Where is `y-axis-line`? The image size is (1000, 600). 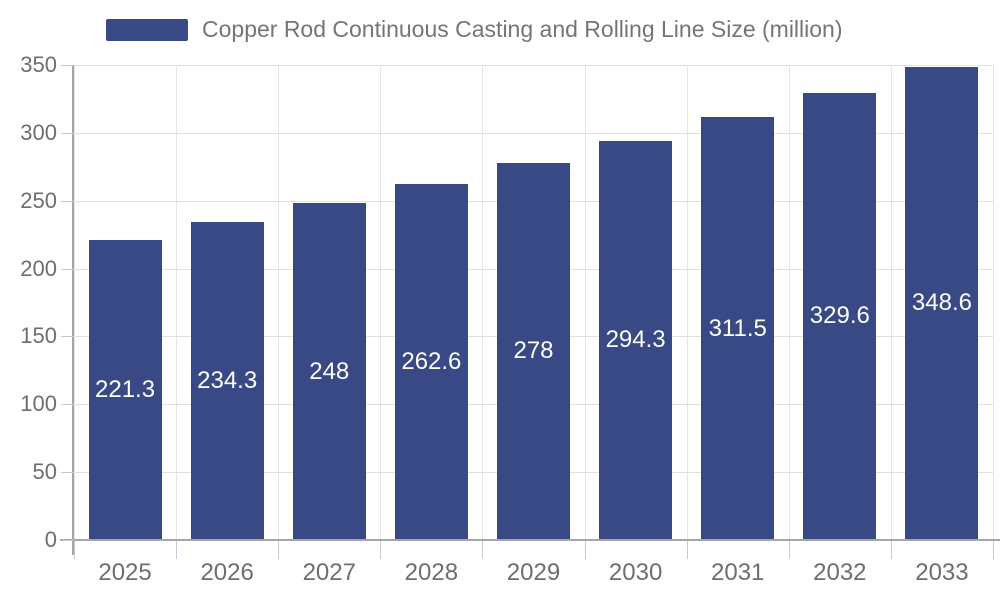
y-axis-line is located at coordinates (73, 310).